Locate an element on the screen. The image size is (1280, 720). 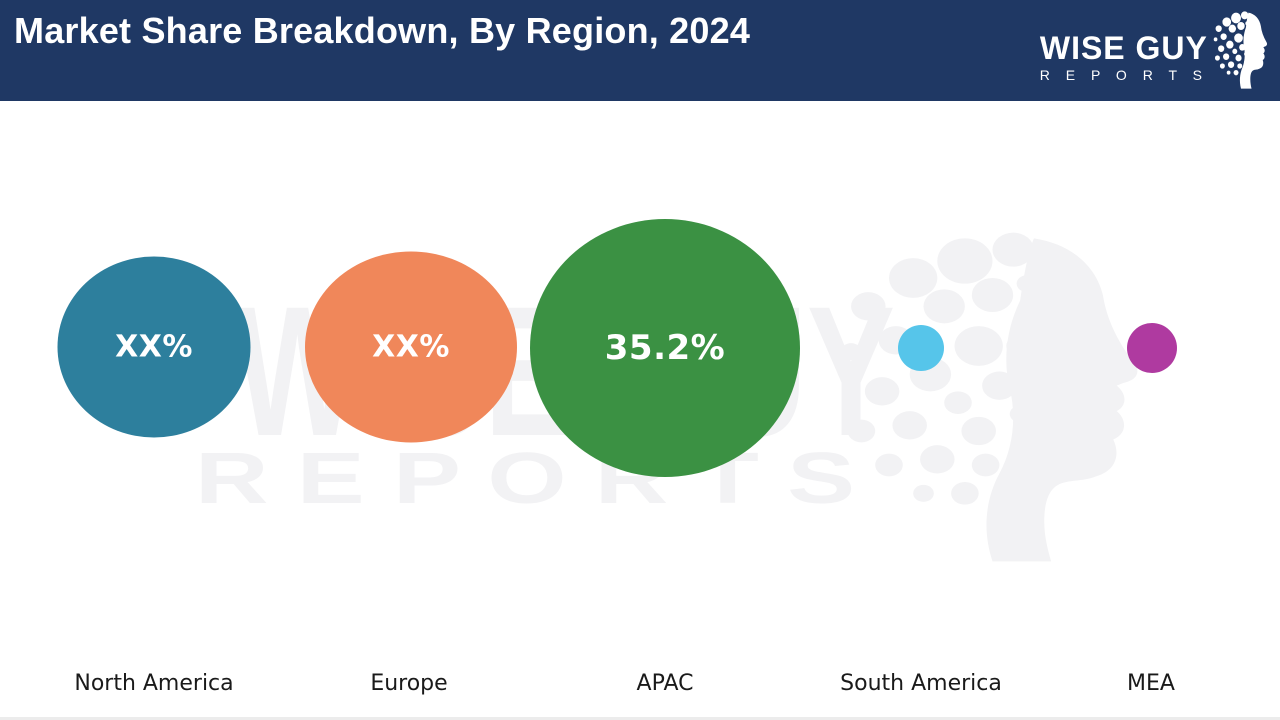
category-label-apac: APAC is located at coordinates (665, 683).